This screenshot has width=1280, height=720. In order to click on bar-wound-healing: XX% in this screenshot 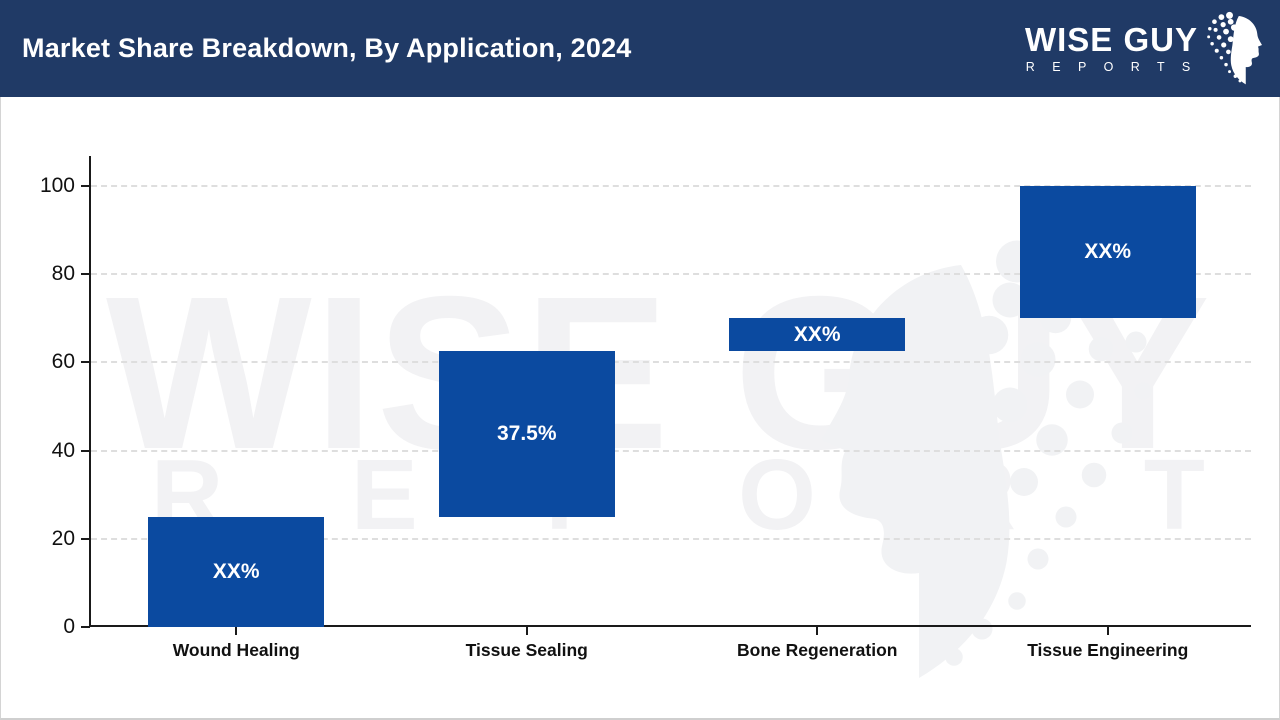, I will do `click(236, 571)`.